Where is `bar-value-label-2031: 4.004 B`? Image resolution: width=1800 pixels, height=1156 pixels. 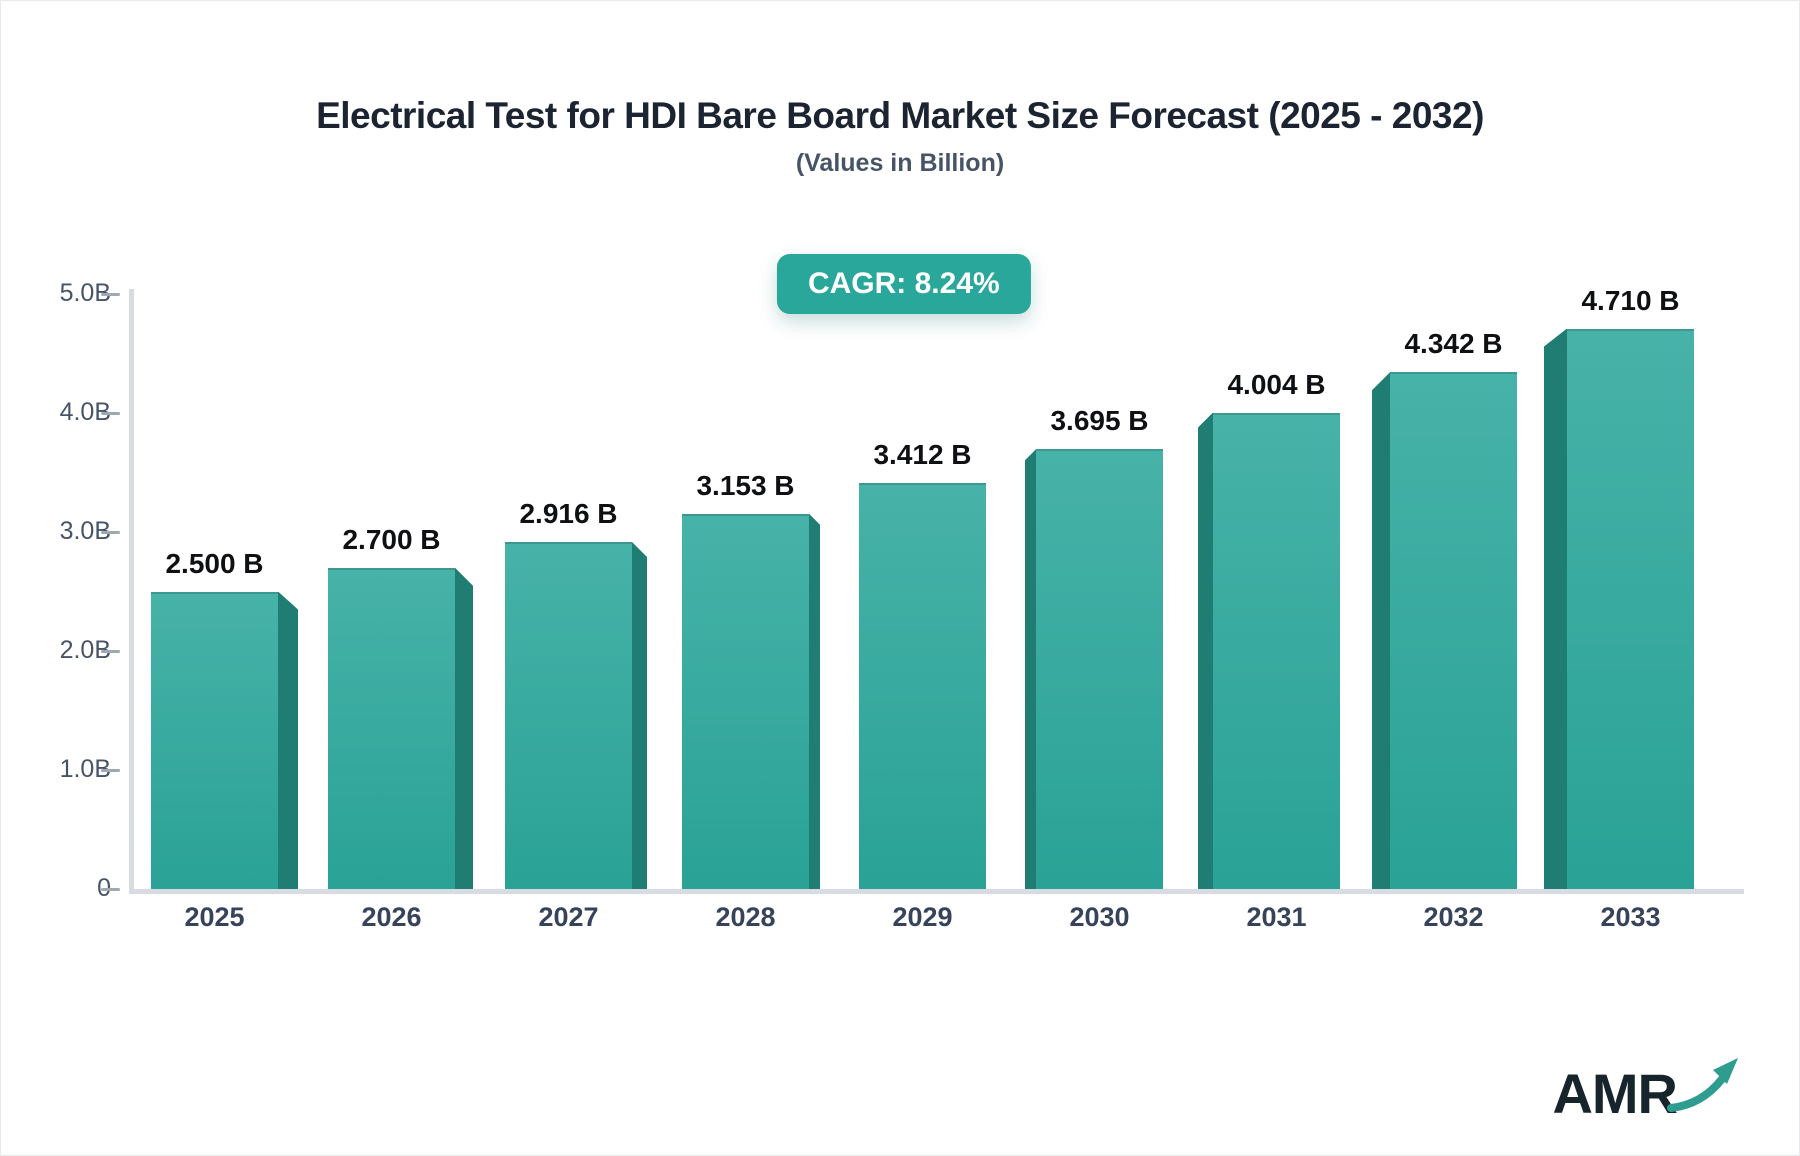 bar-value-label-2031: 4.004 B is located at coordinates (1276, 384).